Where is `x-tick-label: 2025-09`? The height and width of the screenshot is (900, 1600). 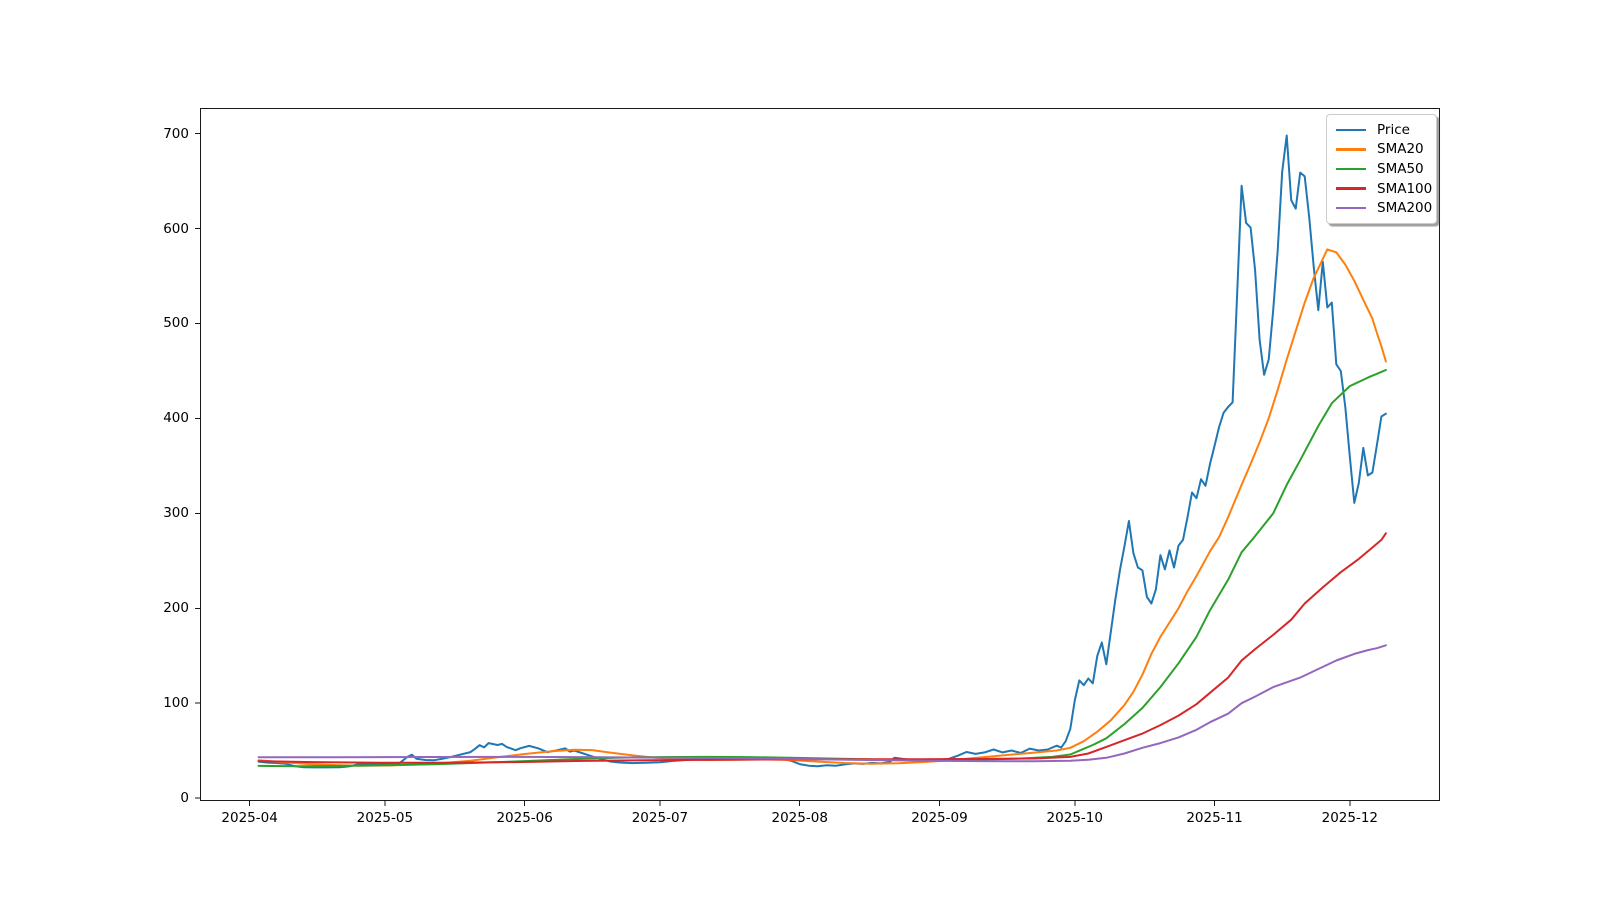 x-tick-label: 2025-09 is located at coordinates (939, 818).